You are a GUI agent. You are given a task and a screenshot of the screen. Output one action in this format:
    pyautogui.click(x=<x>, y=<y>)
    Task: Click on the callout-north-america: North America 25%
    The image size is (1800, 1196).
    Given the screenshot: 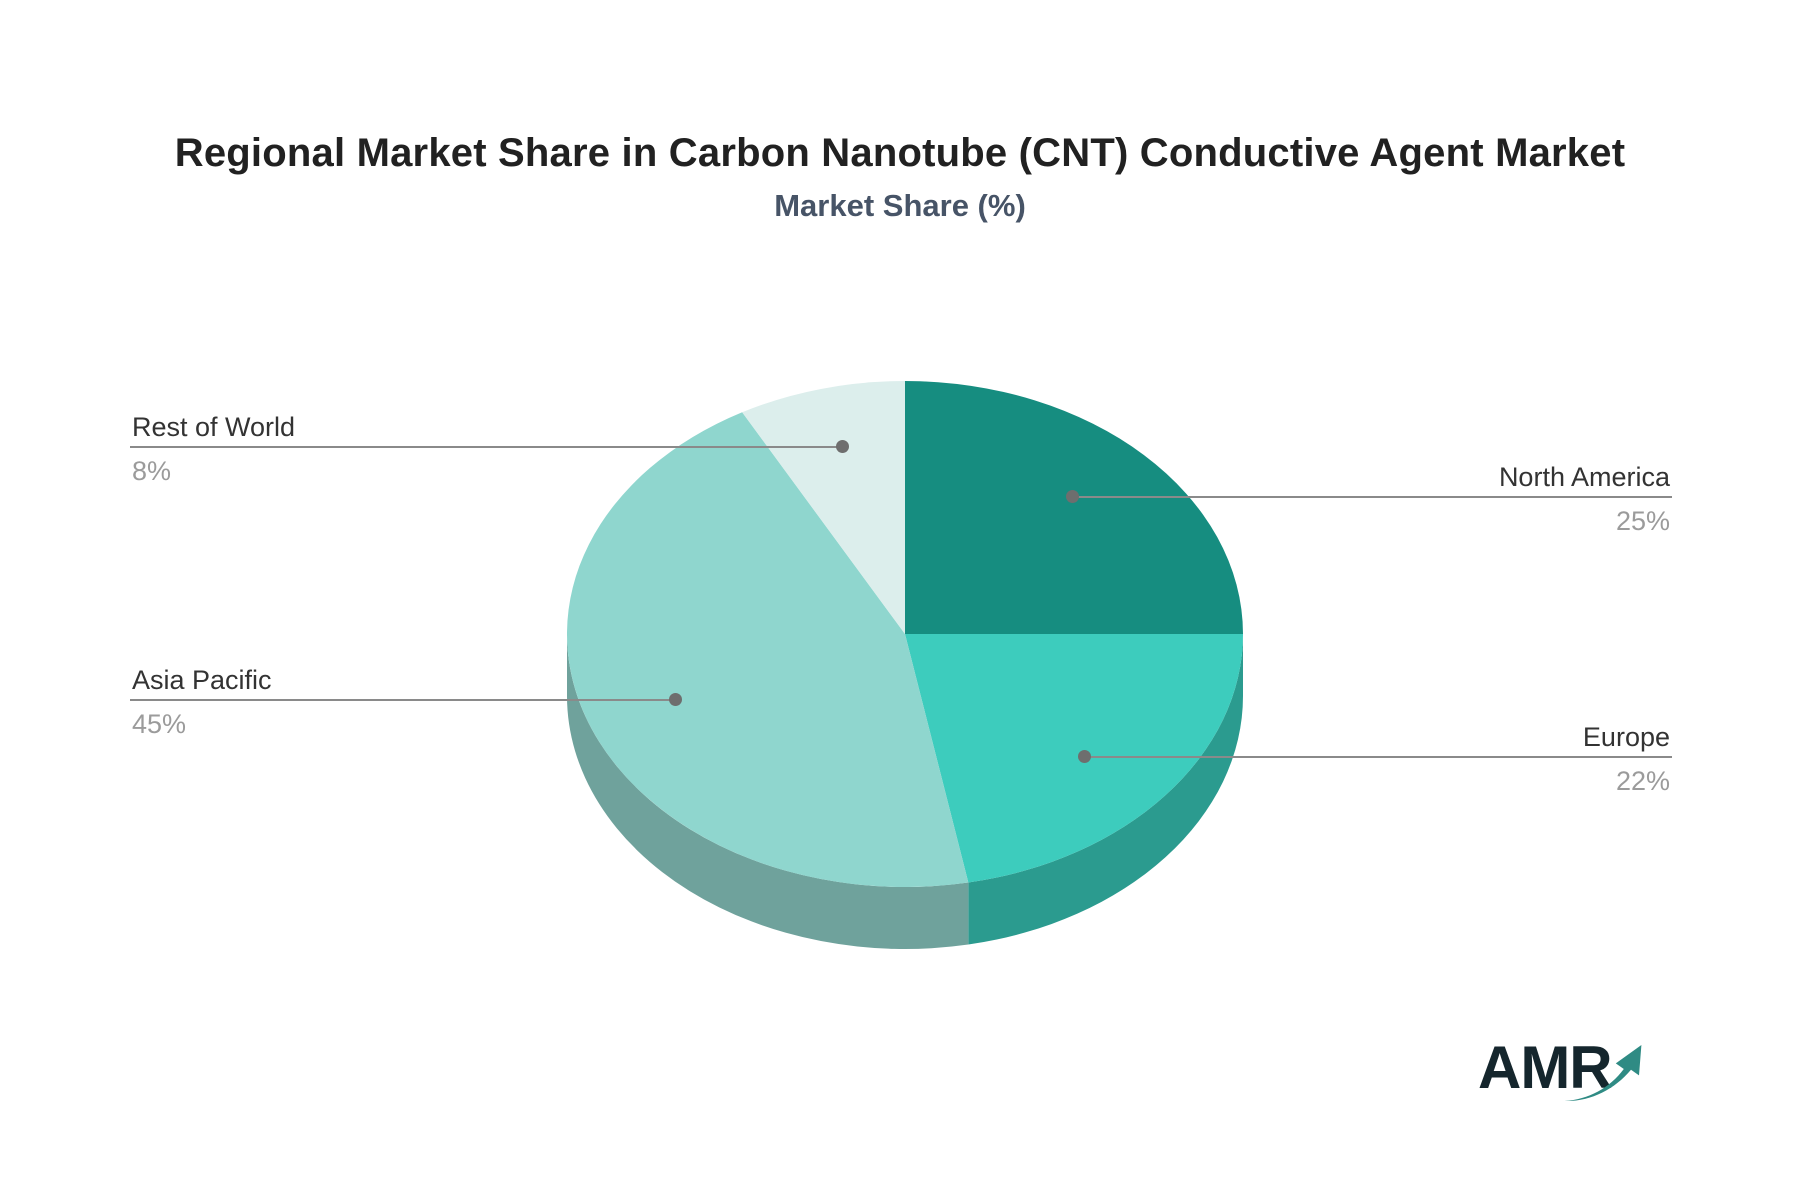 What is the action you would take?
    pyautogui.click(x=1369, y=500)
    